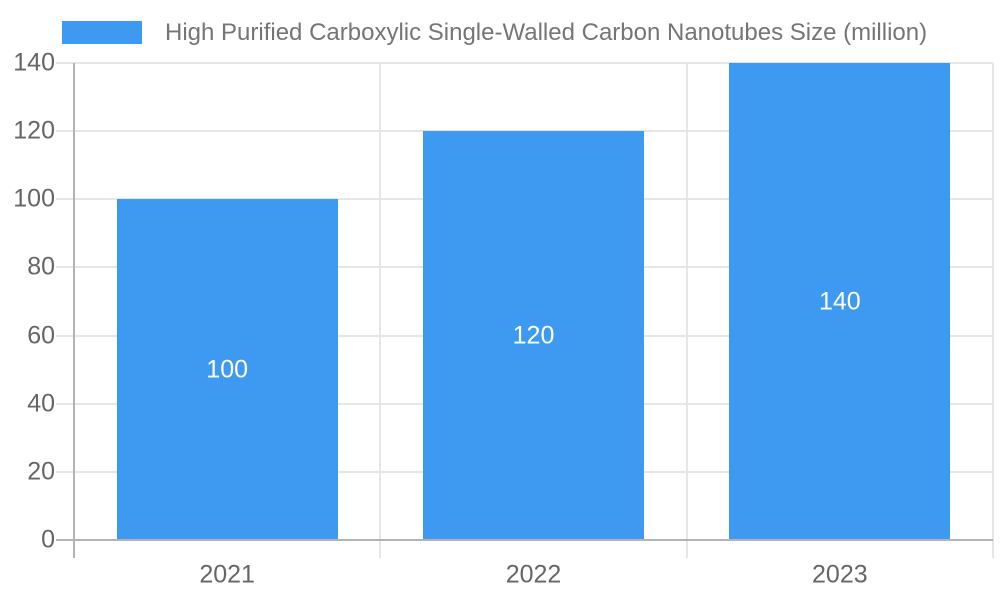  Describe the element at coordinates (48, 539) in the screenshot. I see `y-axis-tick-label: 0` at that location.